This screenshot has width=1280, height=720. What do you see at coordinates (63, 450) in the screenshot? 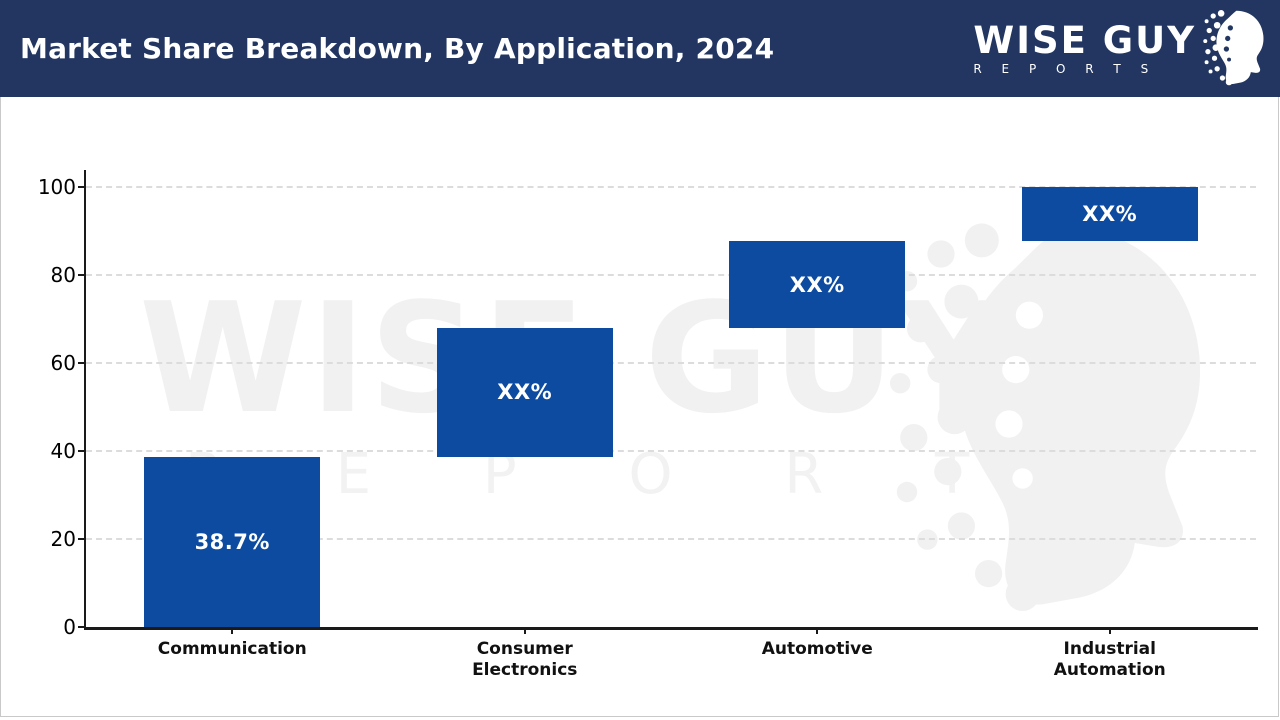
I see `y-tick-label: 40` at bounding box center [63, 450].